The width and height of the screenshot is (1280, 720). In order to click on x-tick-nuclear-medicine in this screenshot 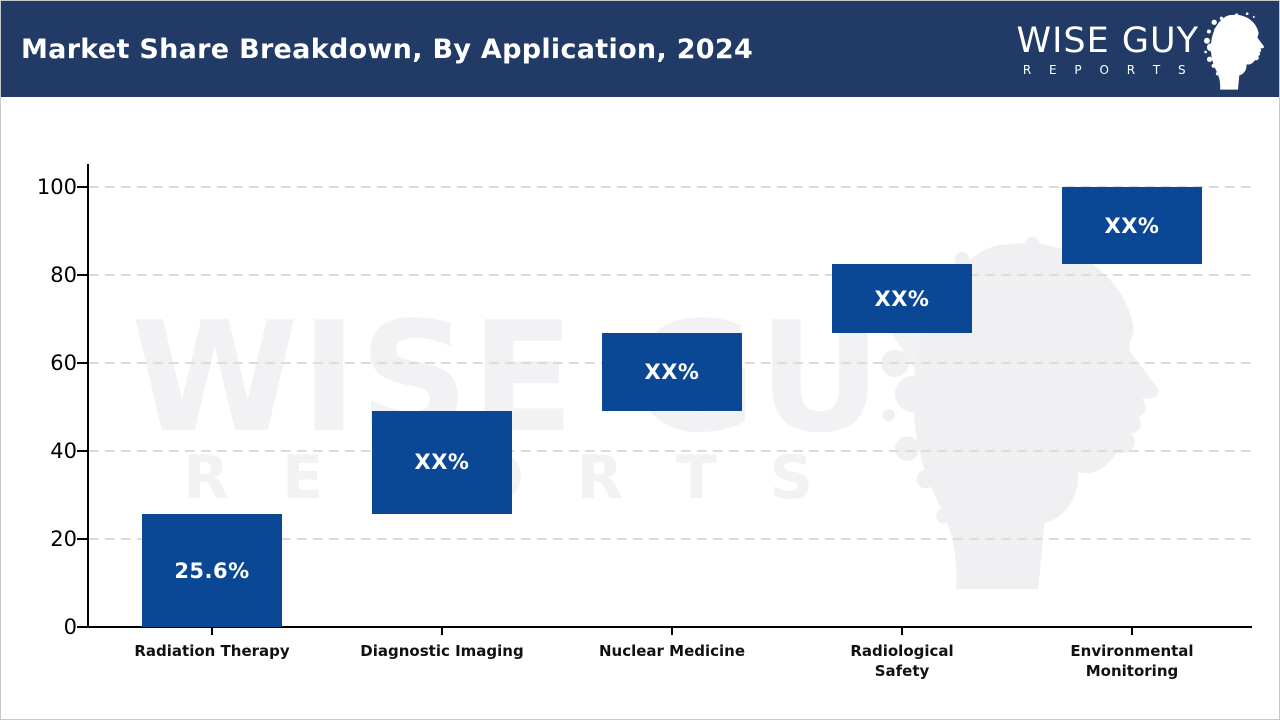, I will do `click(672, 631)`.